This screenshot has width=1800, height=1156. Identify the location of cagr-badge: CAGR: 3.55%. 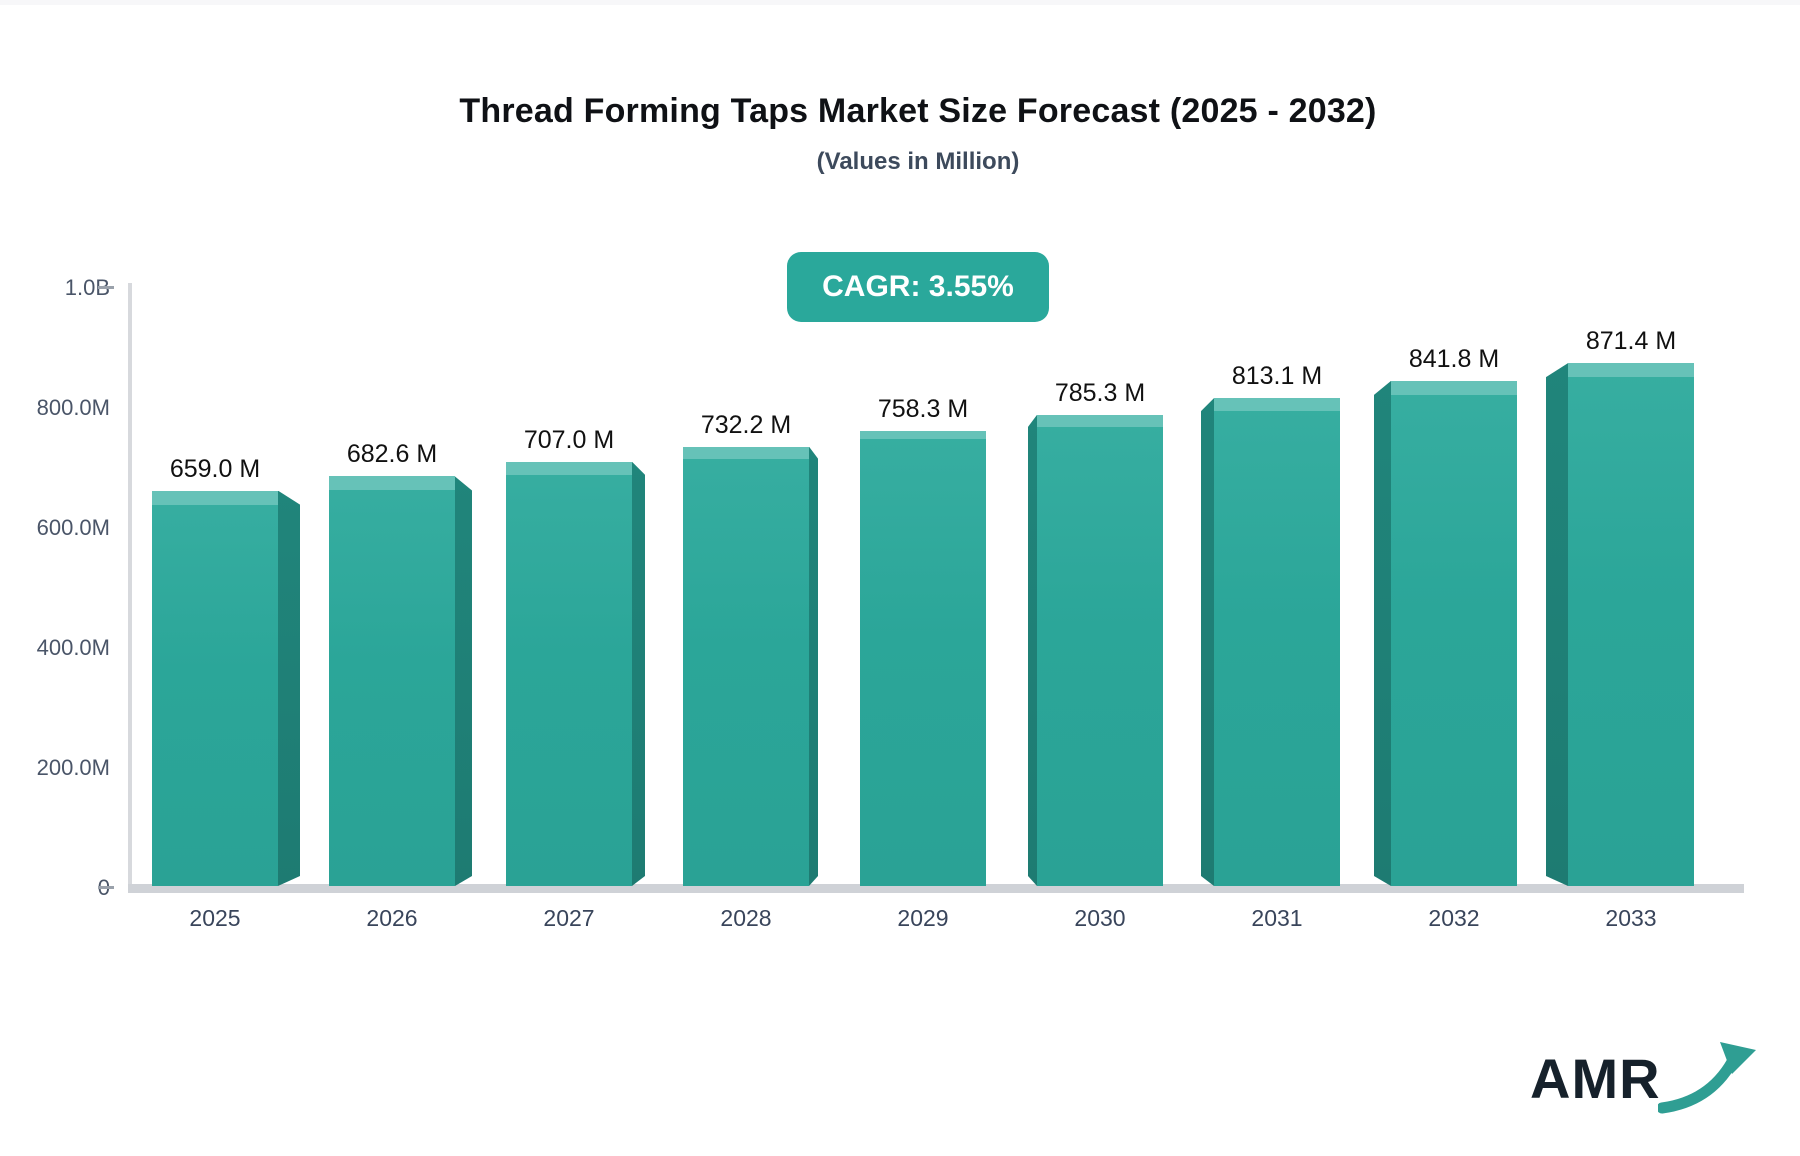
(918, 287).